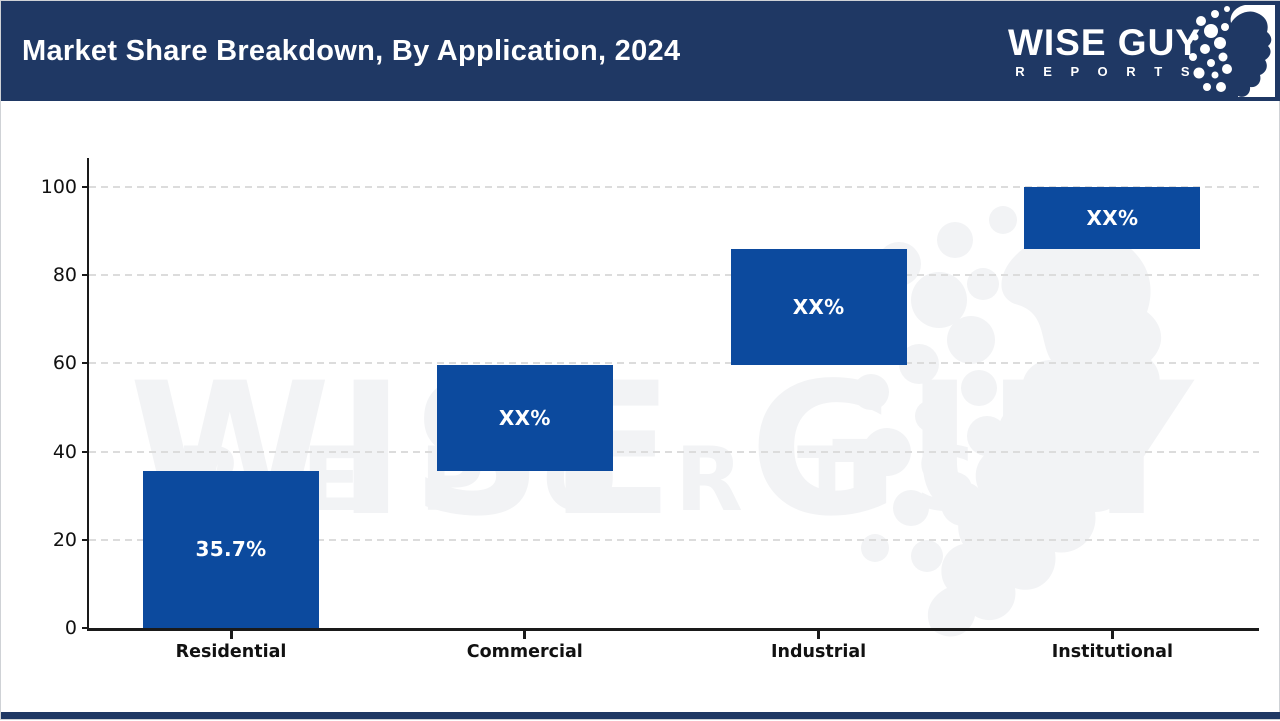  I want to click on x-axis-line, so click(673, 629).